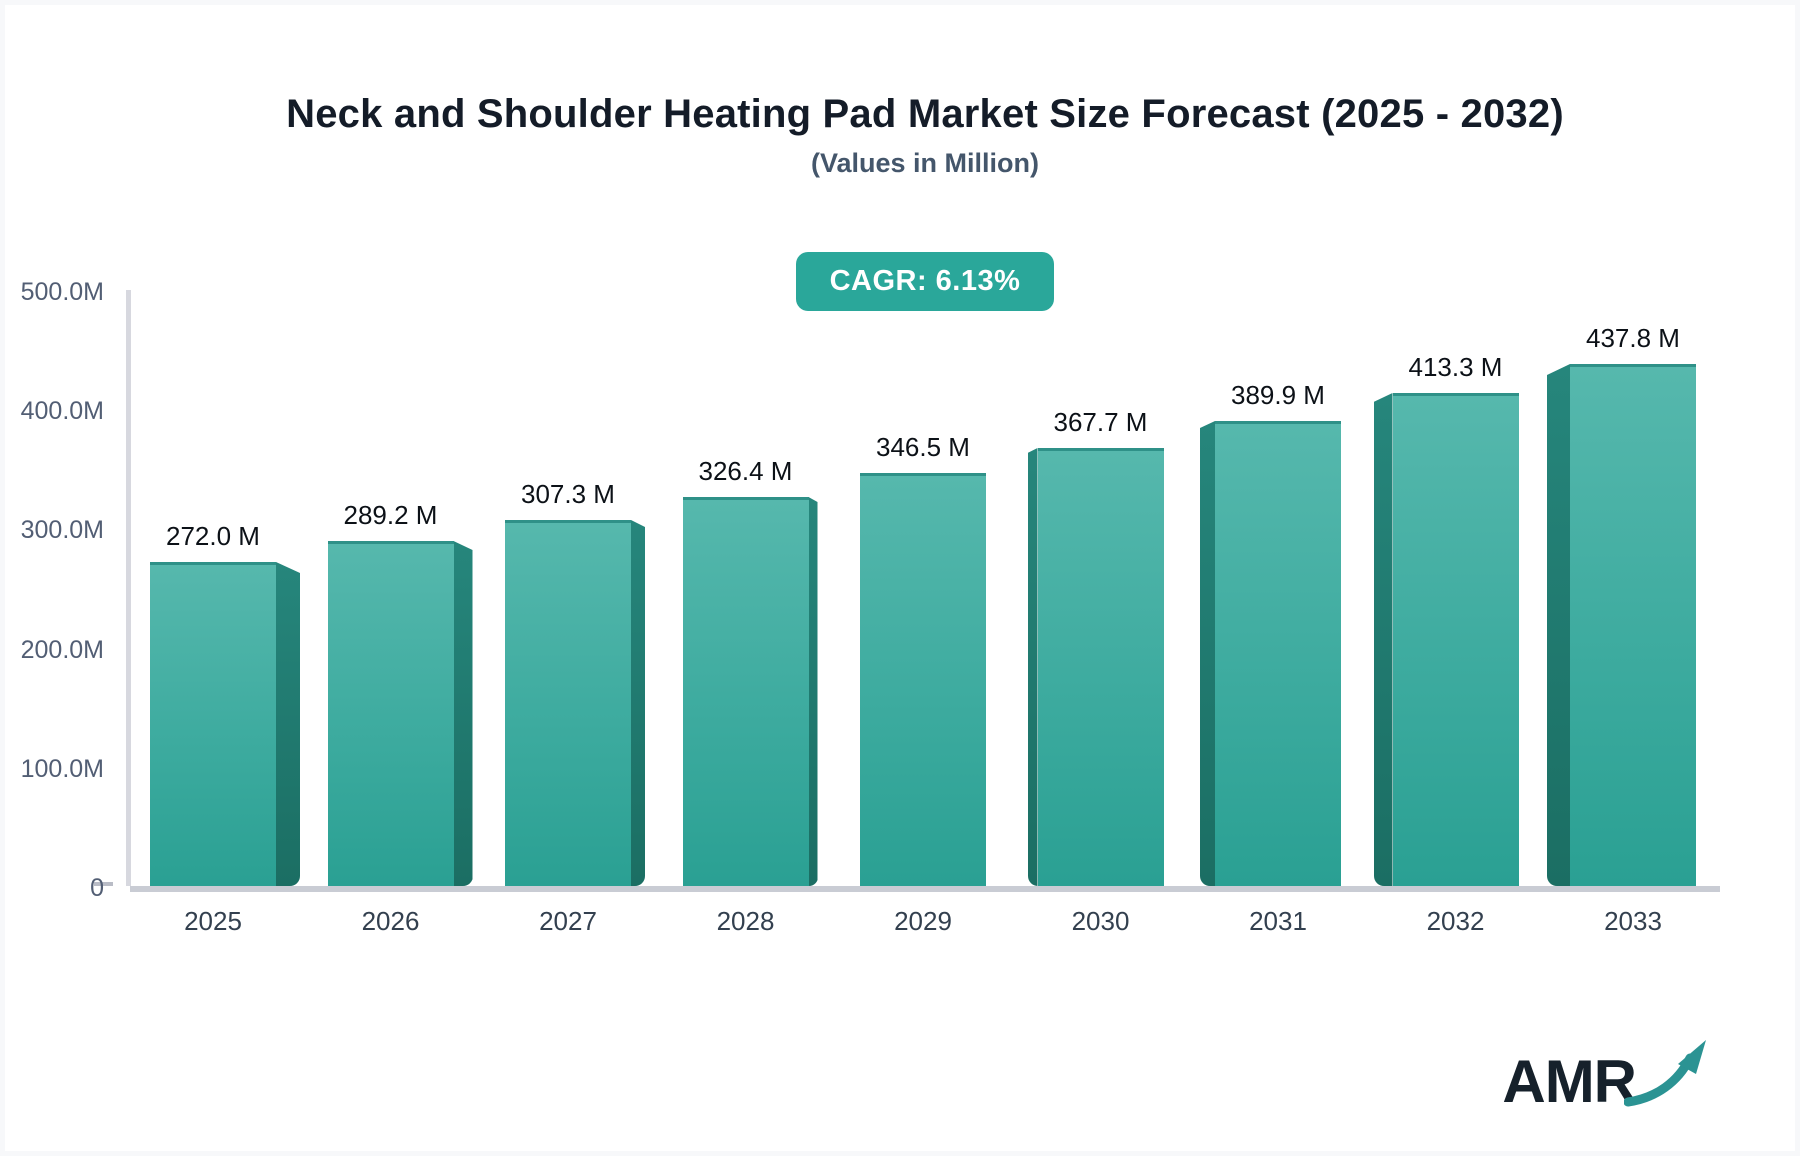  I want to click on bar-column-2029: 346.5 M, so click(923, 649).